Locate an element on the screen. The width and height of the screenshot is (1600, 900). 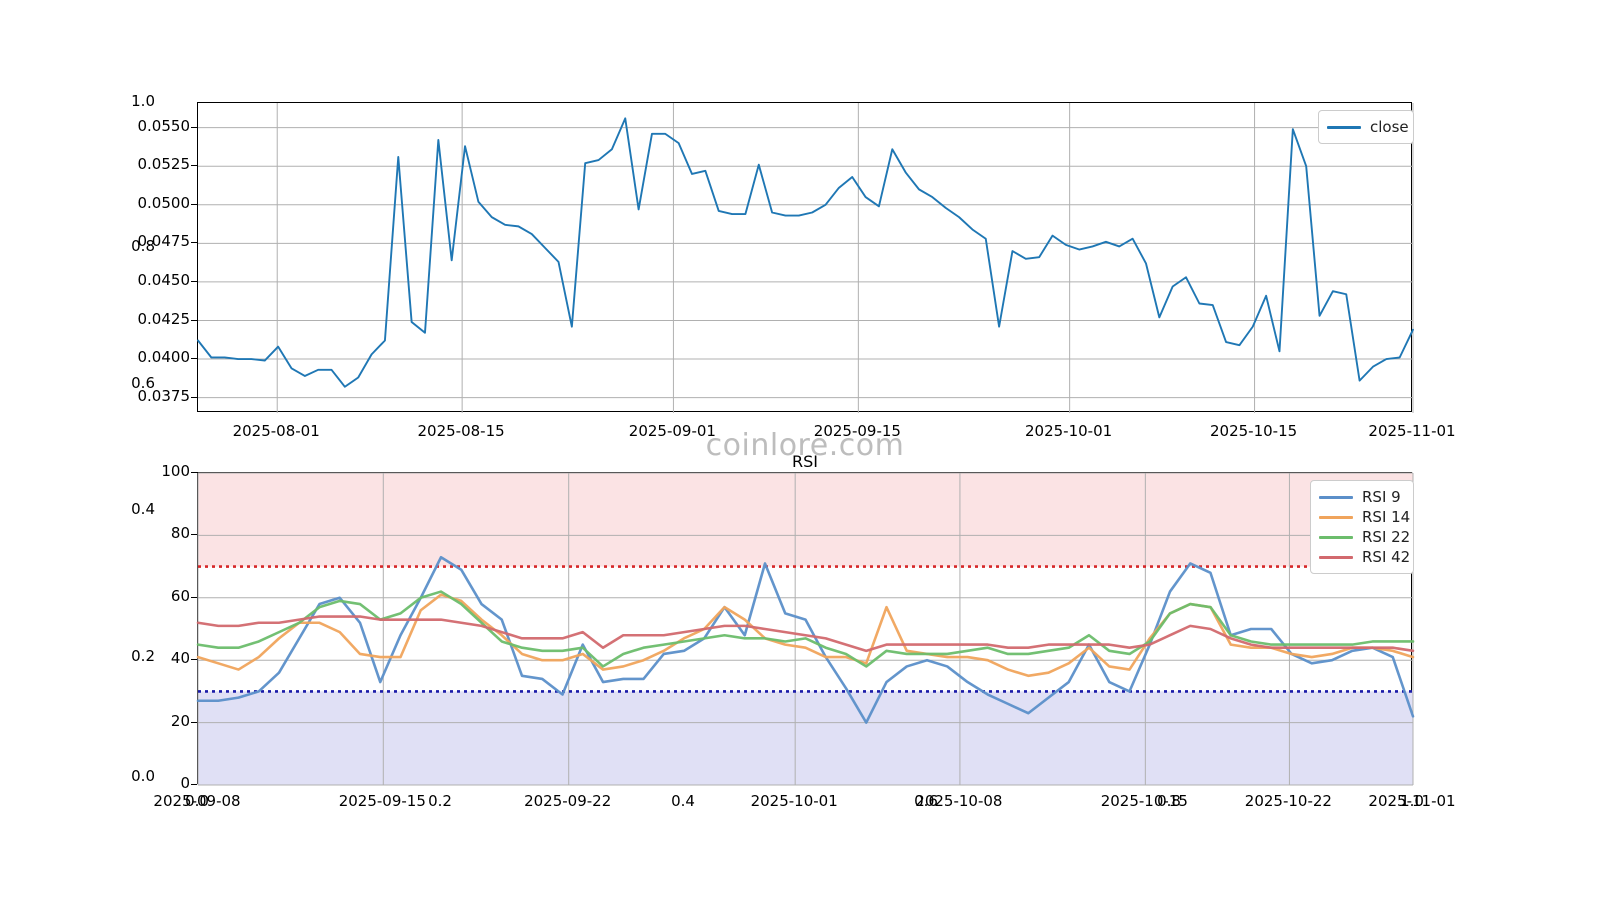
price-y-secondary-tick-1.0: 1.0 is located at coordinates (143, 101).